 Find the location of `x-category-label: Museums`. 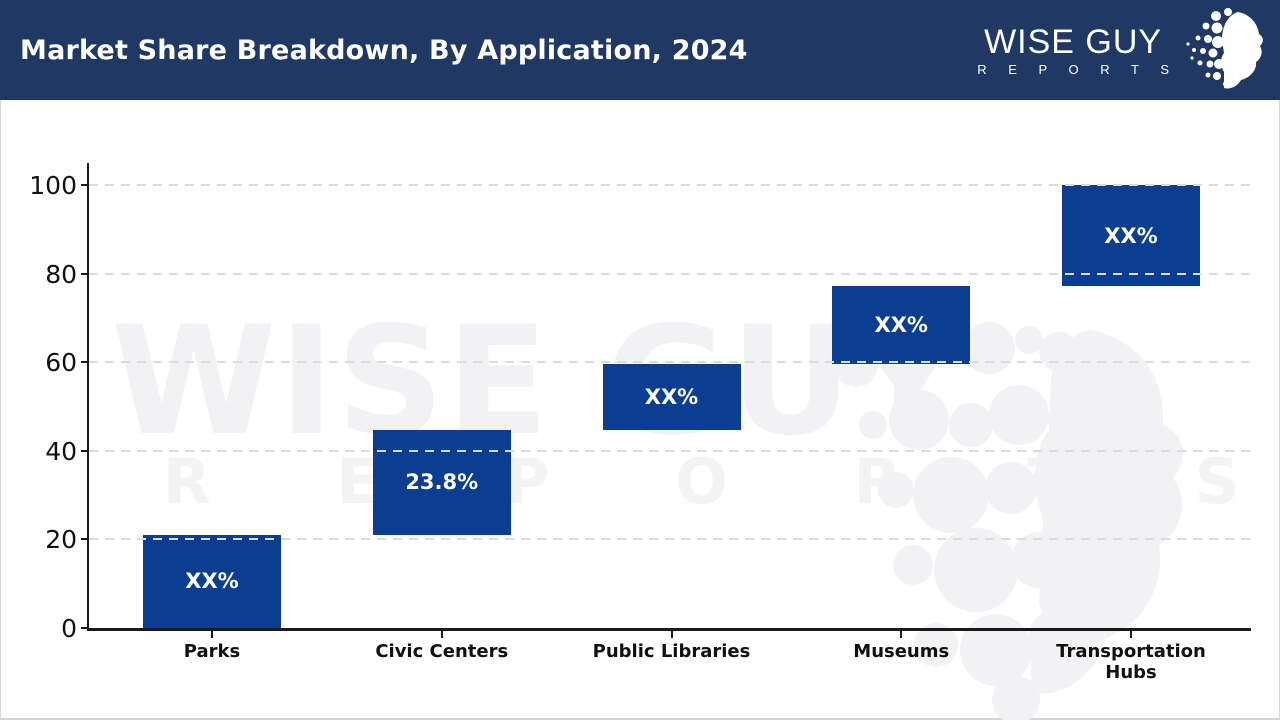

x-category-label: Museums is located at coordinates (901, 651).